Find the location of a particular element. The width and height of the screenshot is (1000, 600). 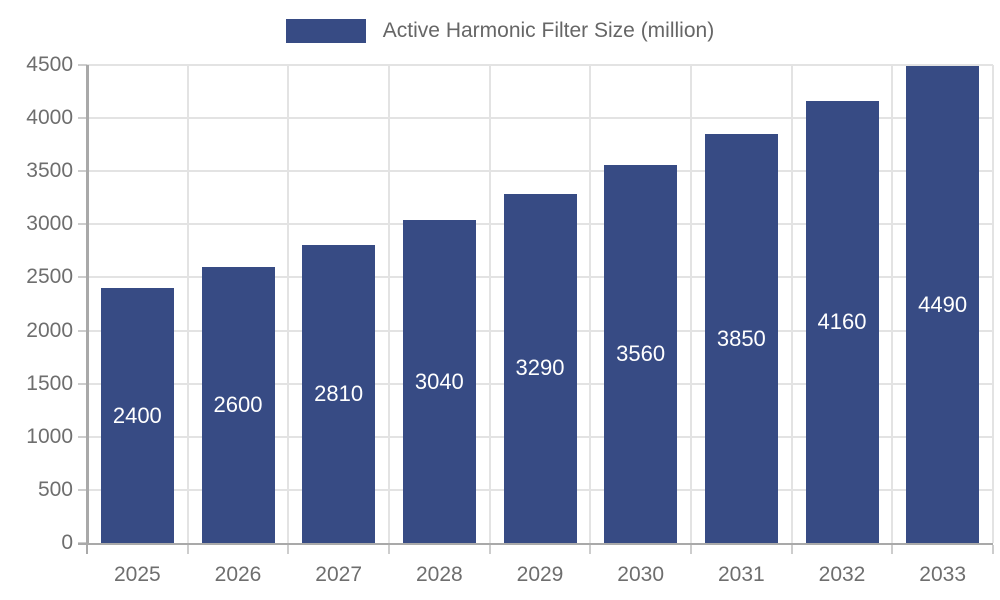

y-axis-tick-label: 1500 is located at coordinates (49, 383).